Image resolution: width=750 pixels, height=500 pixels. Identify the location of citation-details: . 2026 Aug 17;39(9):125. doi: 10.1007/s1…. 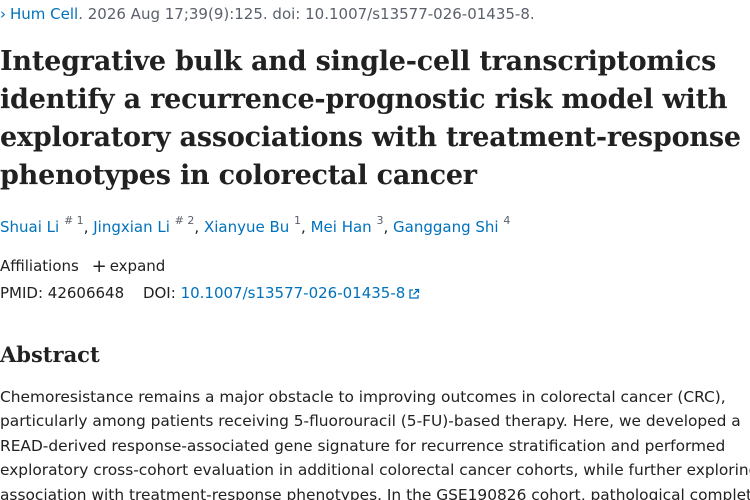
(306, 14).